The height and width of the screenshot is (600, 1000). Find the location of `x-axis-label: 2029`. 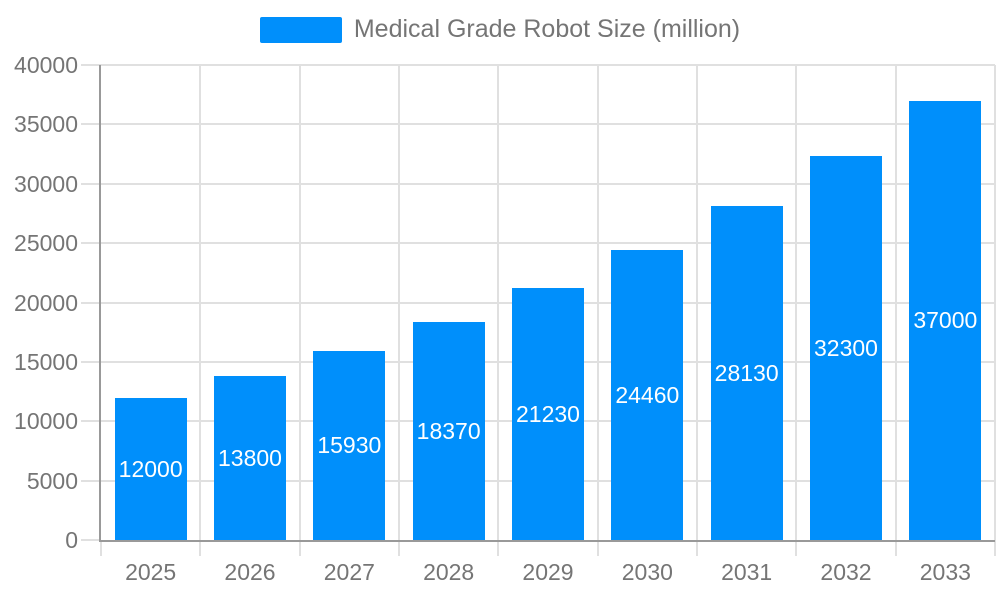

x-axis-label: 2029 is located at coordinates (548, 572).